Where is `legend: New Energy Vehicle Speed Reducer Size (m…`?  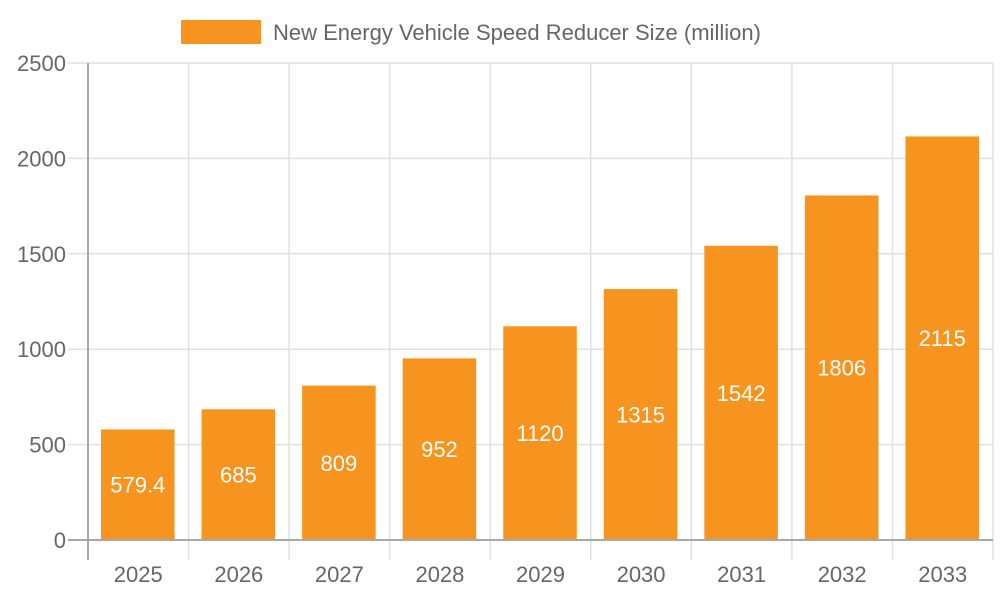
legend: New Energy Vehicle Speed Reducer Size (m… is located at coordinates (471, 32).